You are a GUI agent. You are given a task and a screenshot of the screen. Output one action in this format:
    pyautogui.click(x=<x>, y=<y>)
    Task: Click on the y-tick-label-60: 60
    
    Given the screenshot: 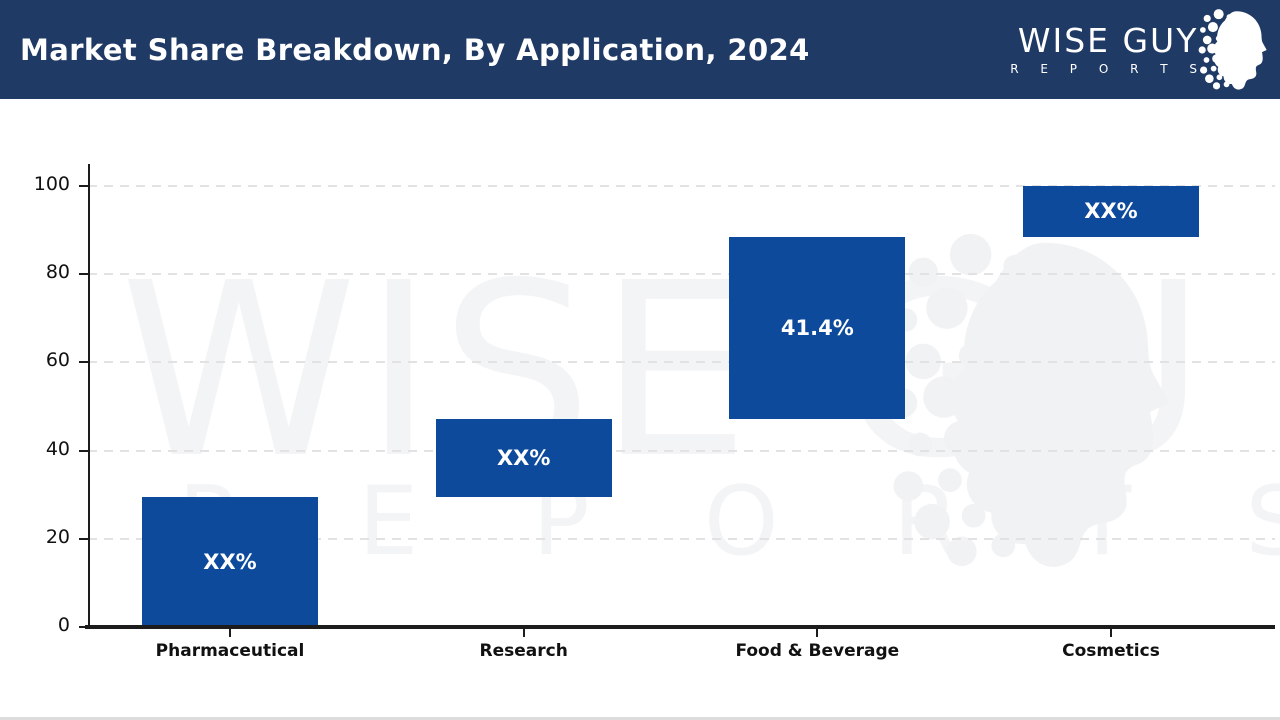 What is the action you would take?
    pyautogui.click(x=57, y=360)
    